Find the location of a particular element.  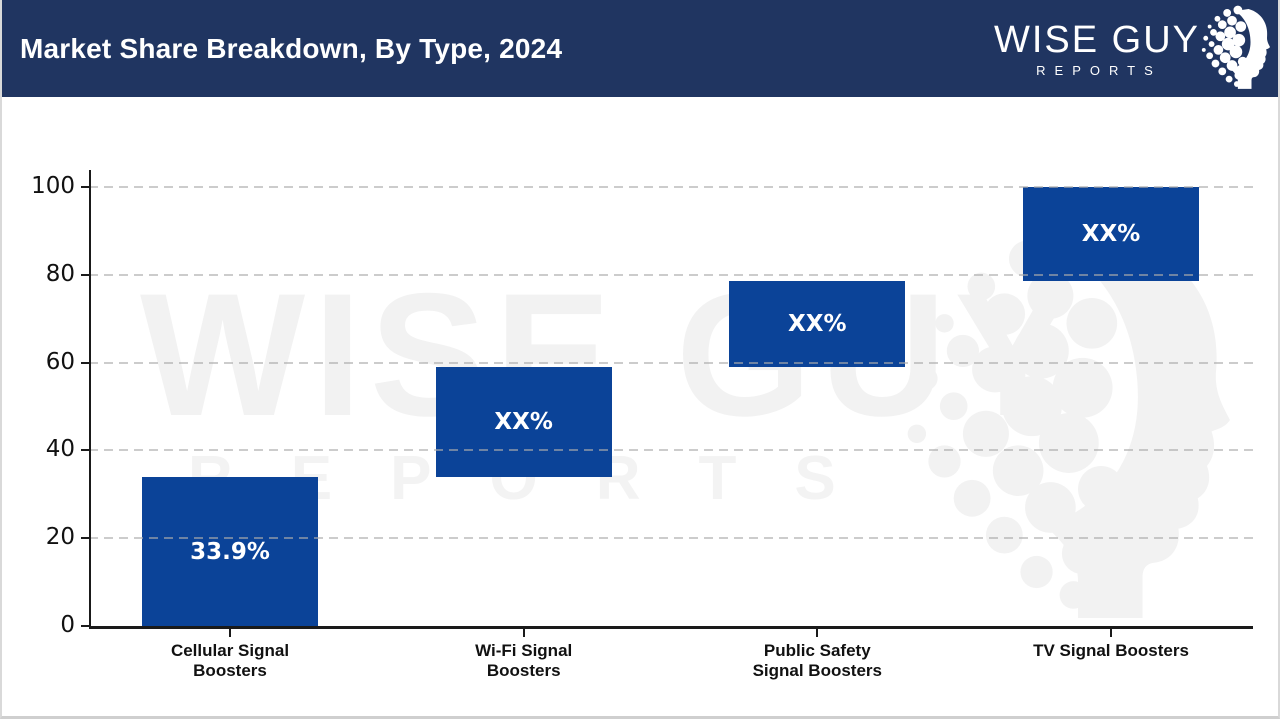

category-label: TV Signal Boosters is located at coordinates (1111, 651).